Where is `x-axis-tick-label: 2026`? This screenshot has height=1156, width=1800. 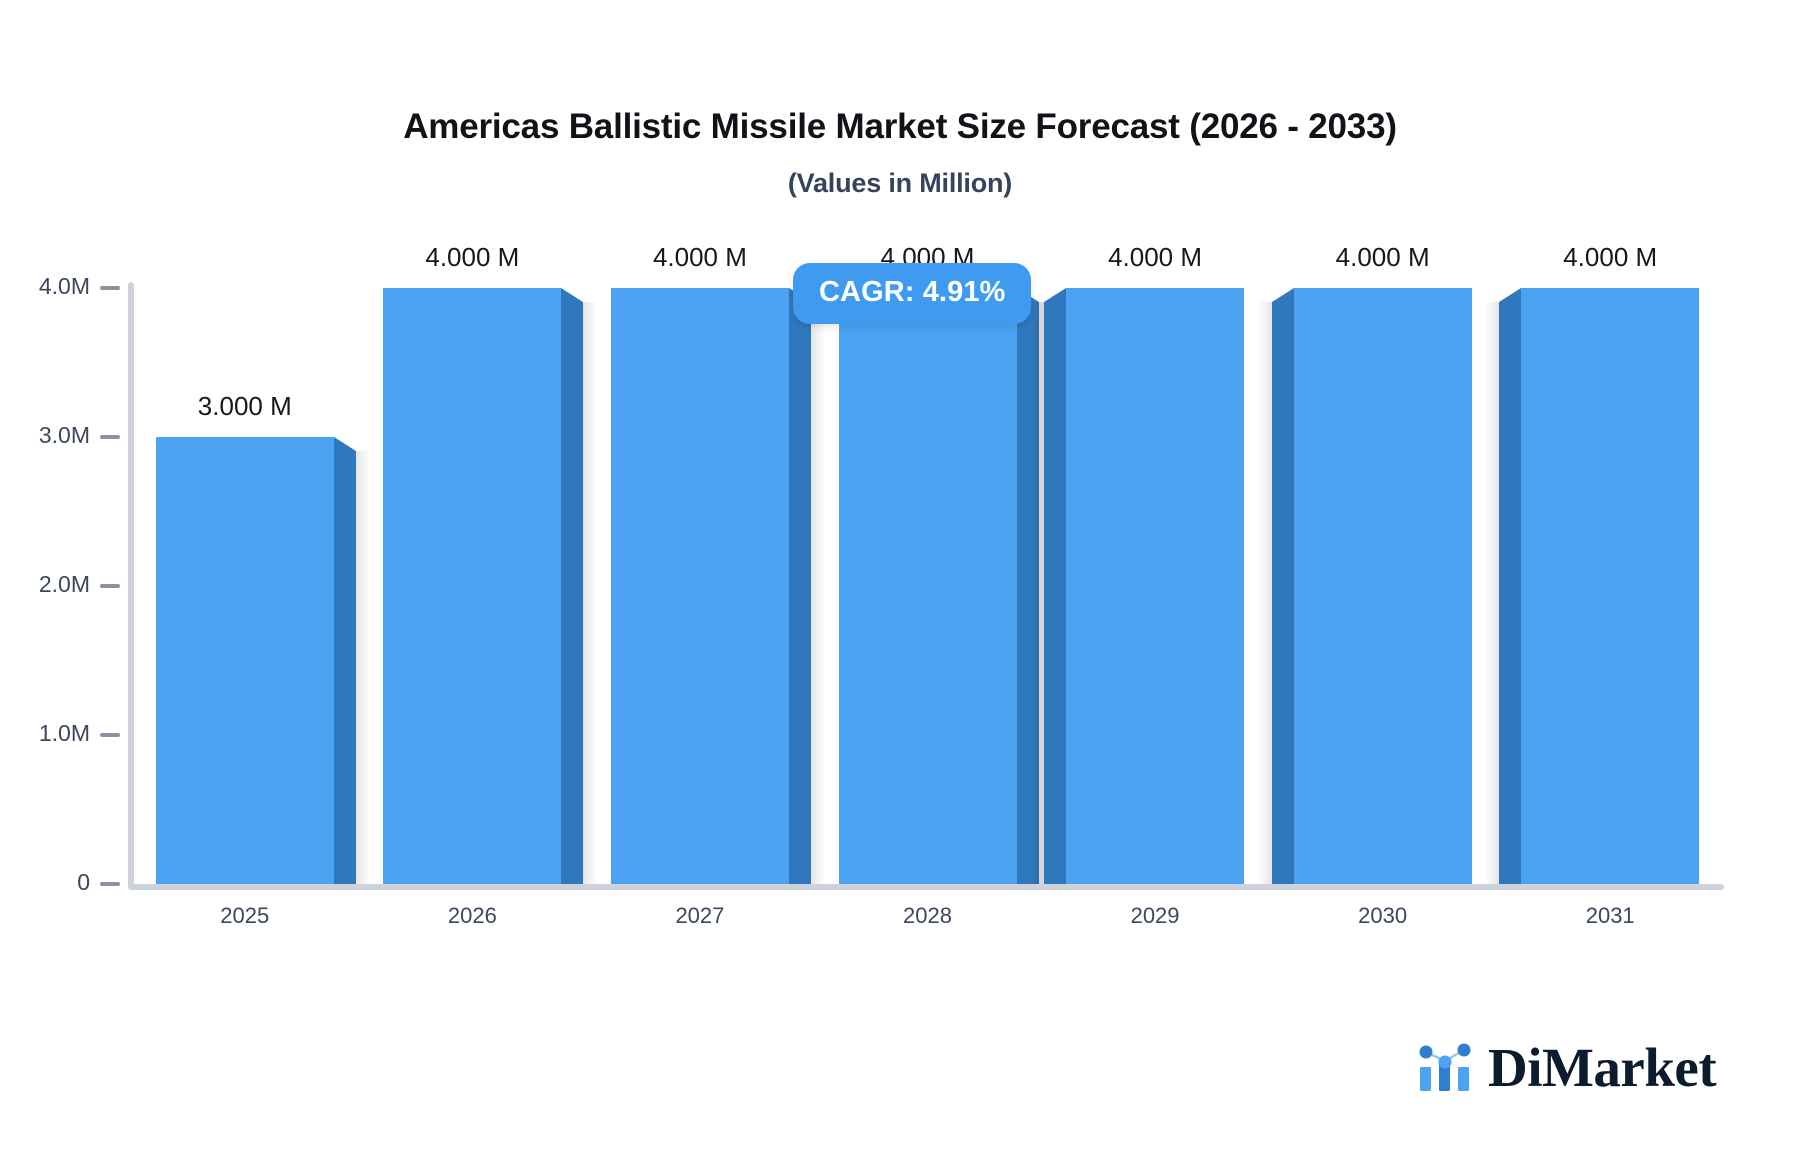
x-axis-tick-label: 2026 is located at coordinates (472, 915).